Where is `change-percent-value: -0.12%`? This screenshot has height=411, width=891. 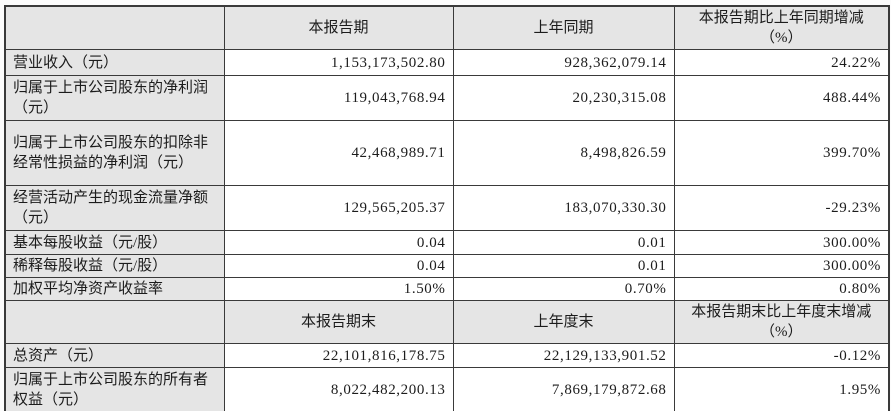 change-percent-value: -0.12% is located at coordinates (781, 355).